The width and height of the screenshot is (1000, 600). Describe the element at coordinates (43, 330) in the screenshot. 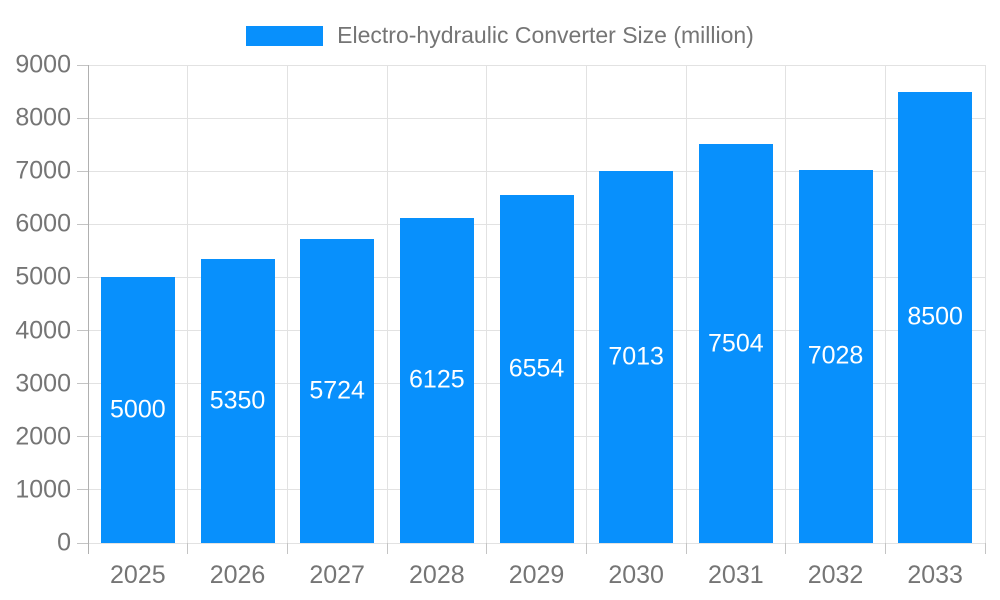

I see `y-axis-label: 4000` at that location.